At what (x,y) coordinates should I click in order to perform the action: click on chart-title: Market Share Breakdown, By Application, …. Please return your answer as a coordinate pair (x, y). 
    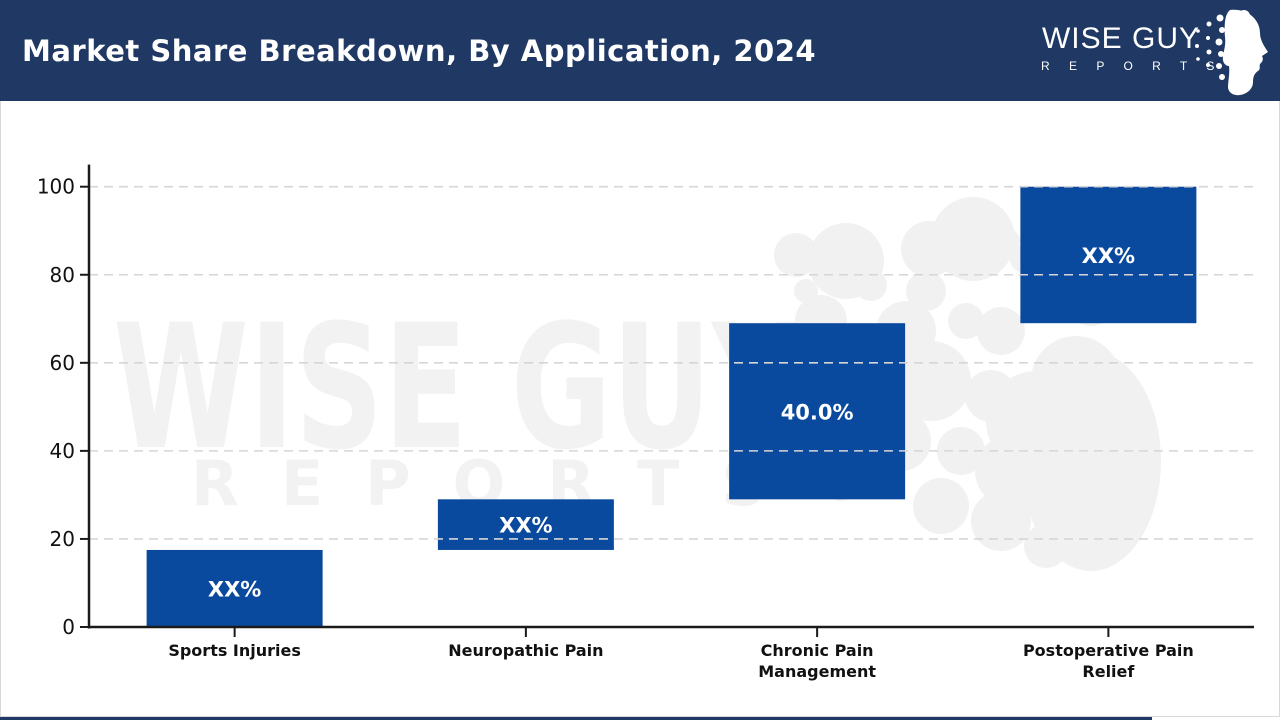
    Looking at the image, I should click on (419, 50).